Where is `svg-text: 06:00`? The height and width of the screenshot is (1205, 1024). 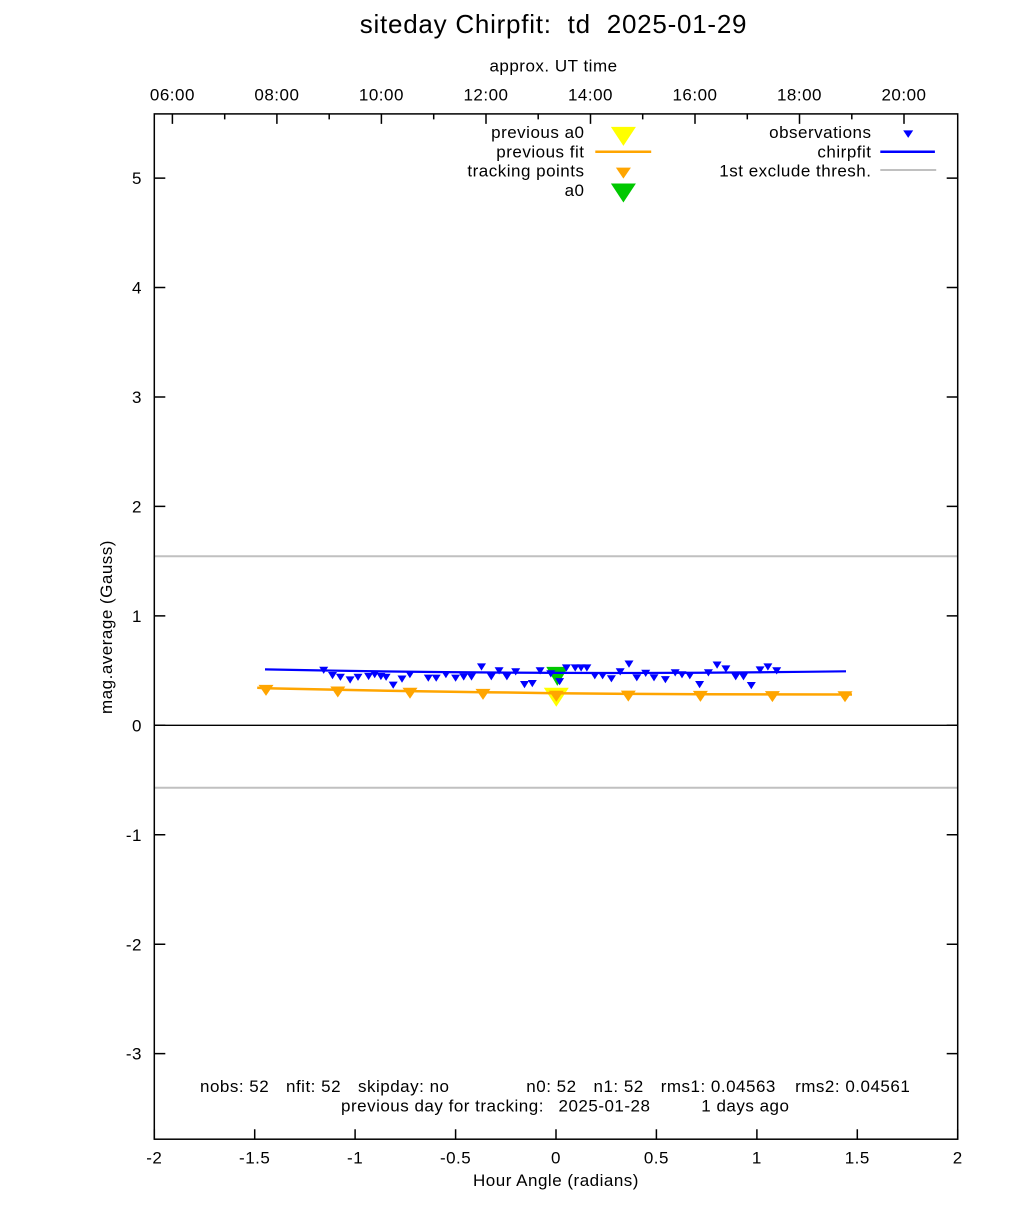
svg-text: 06:00 is located at coordinates (172, 95).